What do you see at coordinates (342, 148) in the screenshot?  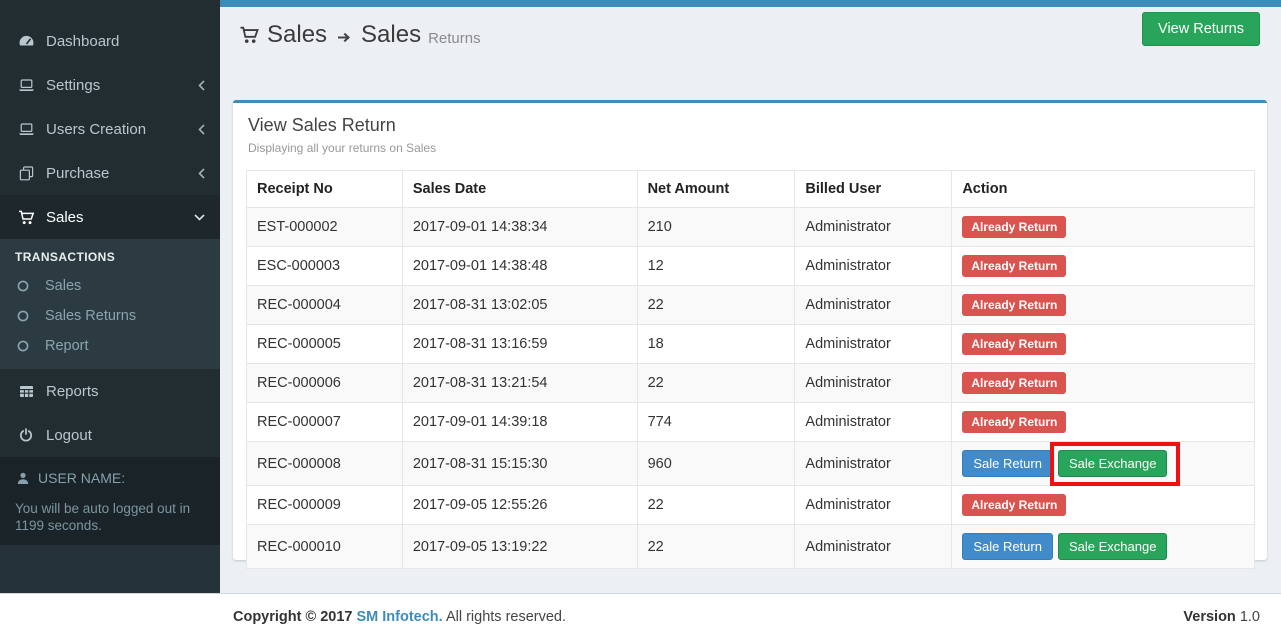 I see `panel-subtitle: Displaying all your returns on Sales` at bounding box center [342, 148].